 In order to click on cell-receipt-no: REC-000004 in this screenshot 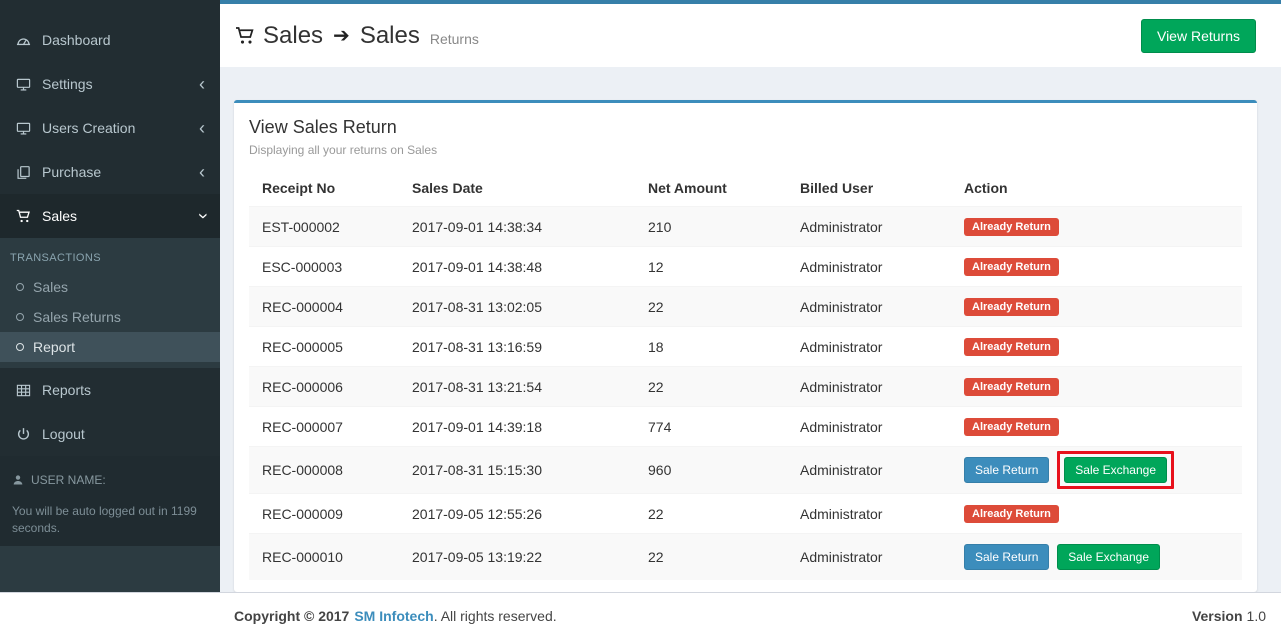, I will do `click(324, 306)`.